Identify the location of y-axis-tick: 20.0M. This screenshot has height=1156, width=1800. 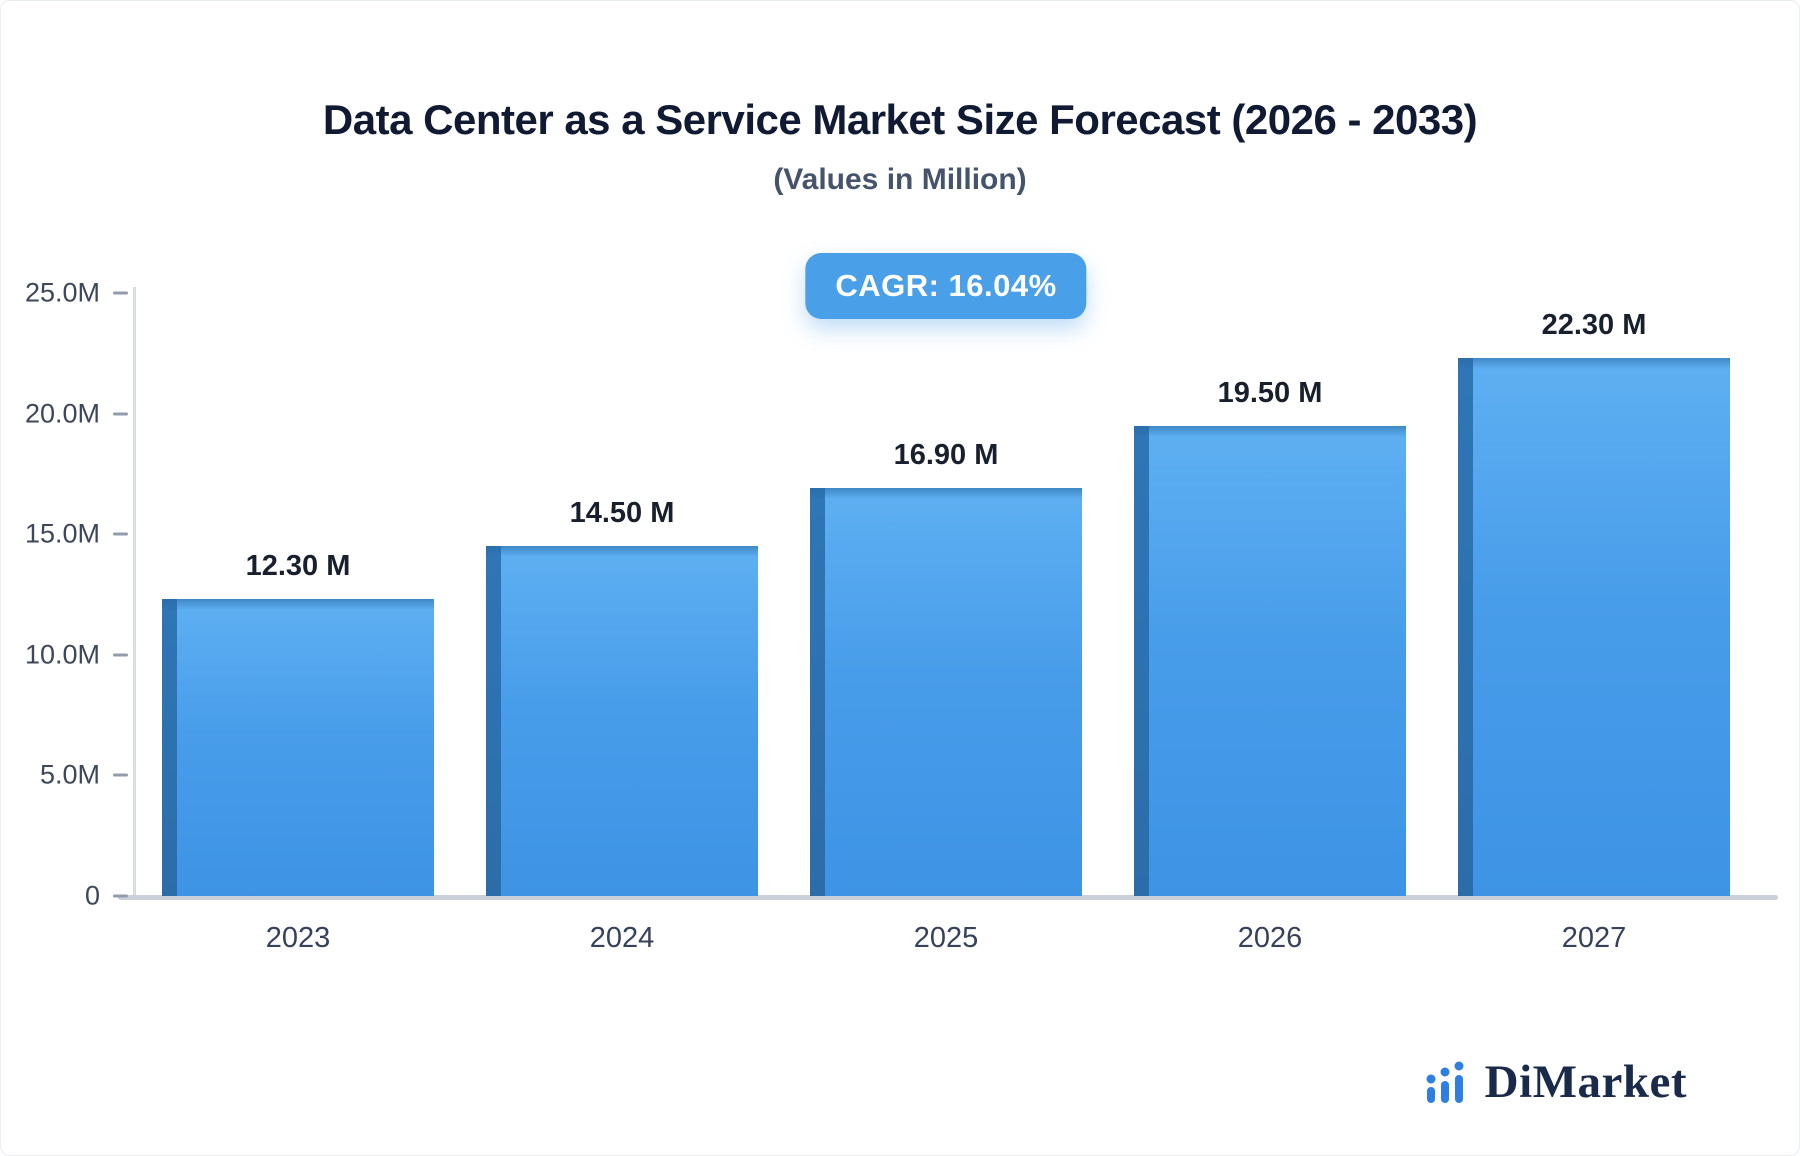
(76, 413).